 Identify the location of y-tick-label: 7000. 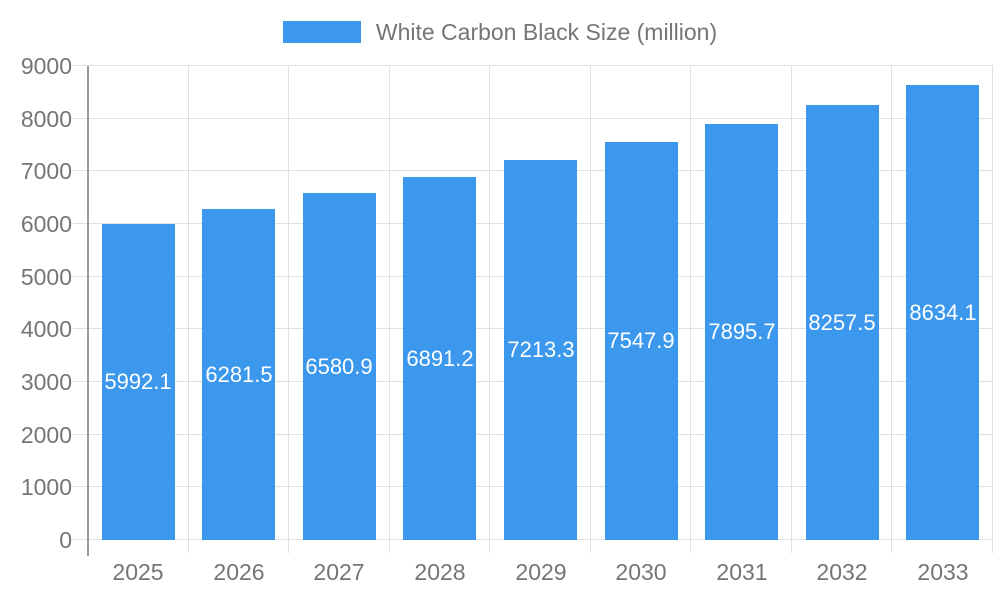
(46, 171).